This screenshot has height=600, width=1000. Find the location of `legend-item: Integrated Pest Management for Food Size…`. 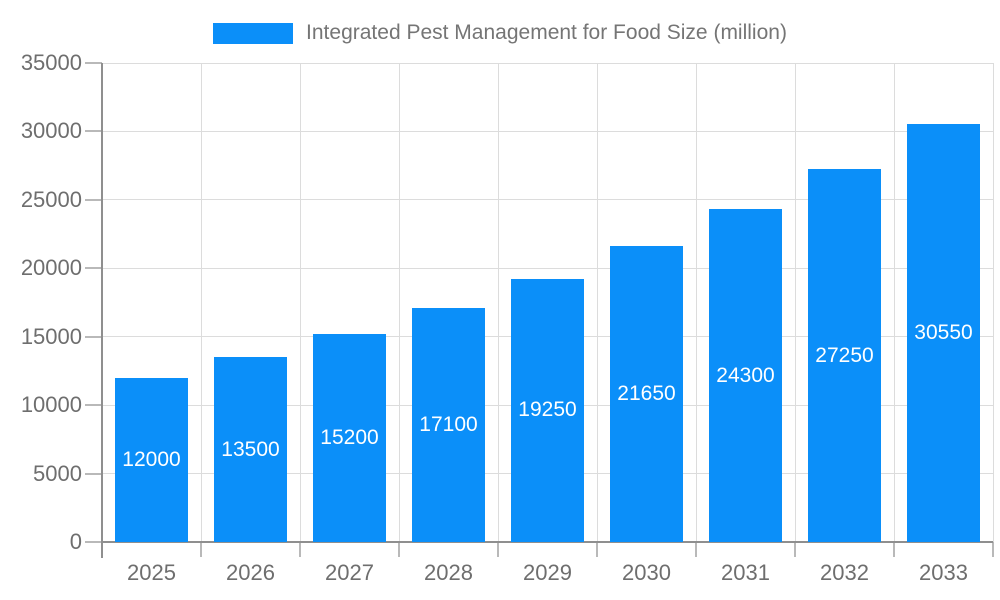

legend-item: Integrated Pest Management for Food Size… is located at coordinates (500, 33).